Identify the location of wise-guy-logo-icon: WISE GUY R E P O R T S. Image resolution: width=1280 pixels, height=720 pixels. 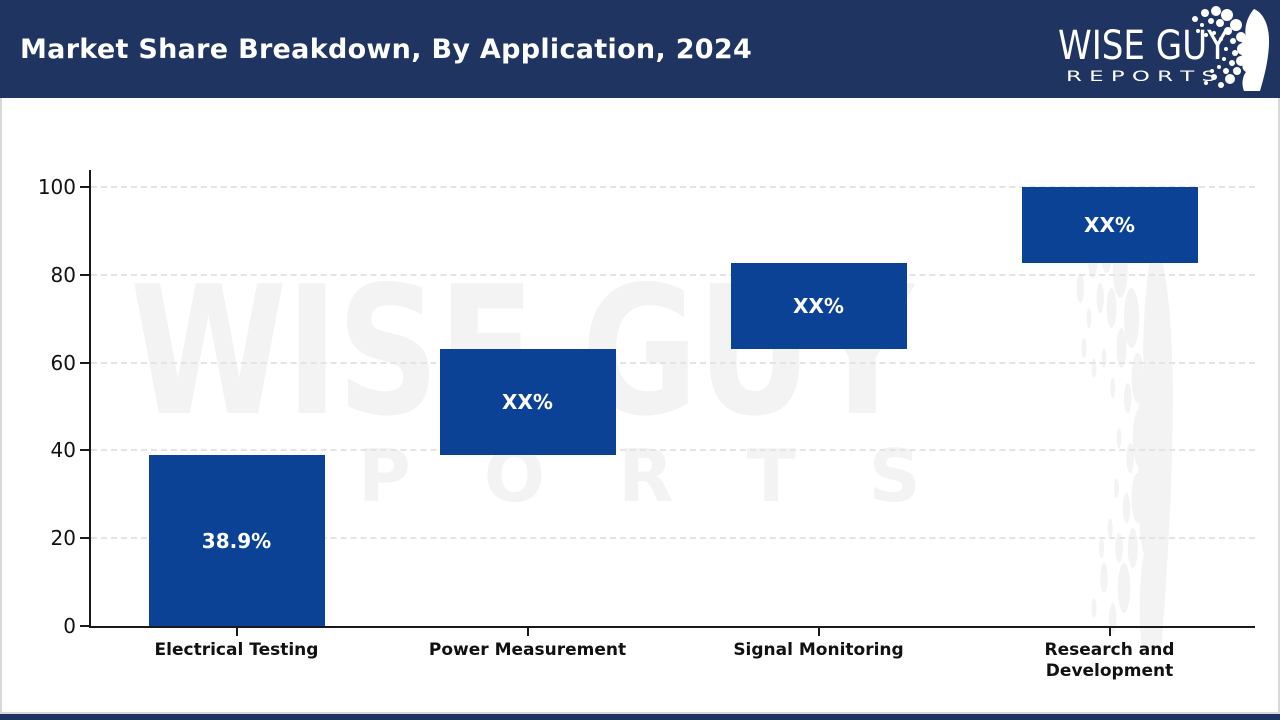
(1164, 48).